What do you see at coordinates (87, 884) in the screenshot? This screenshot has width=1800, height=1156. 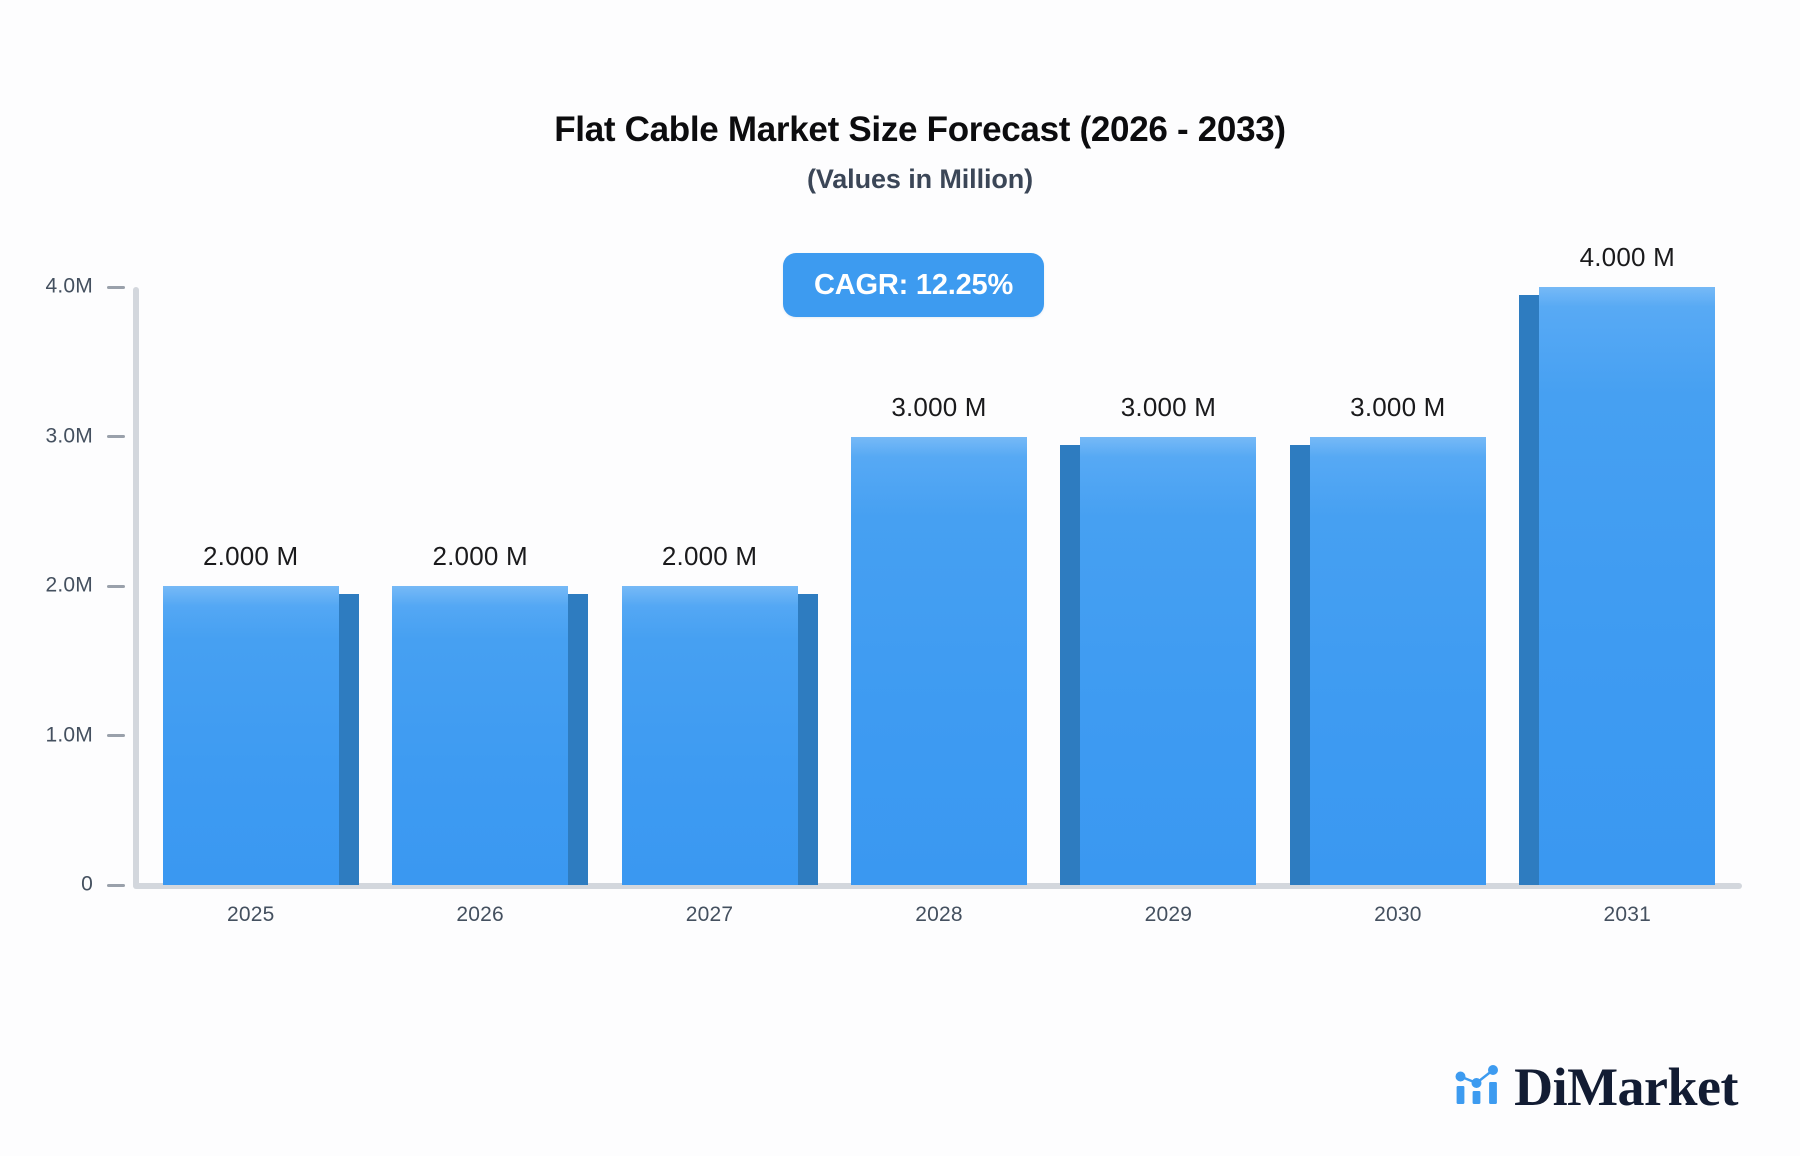 I see `y-axis-tick-label: 0` at bounding box center [87, 884].